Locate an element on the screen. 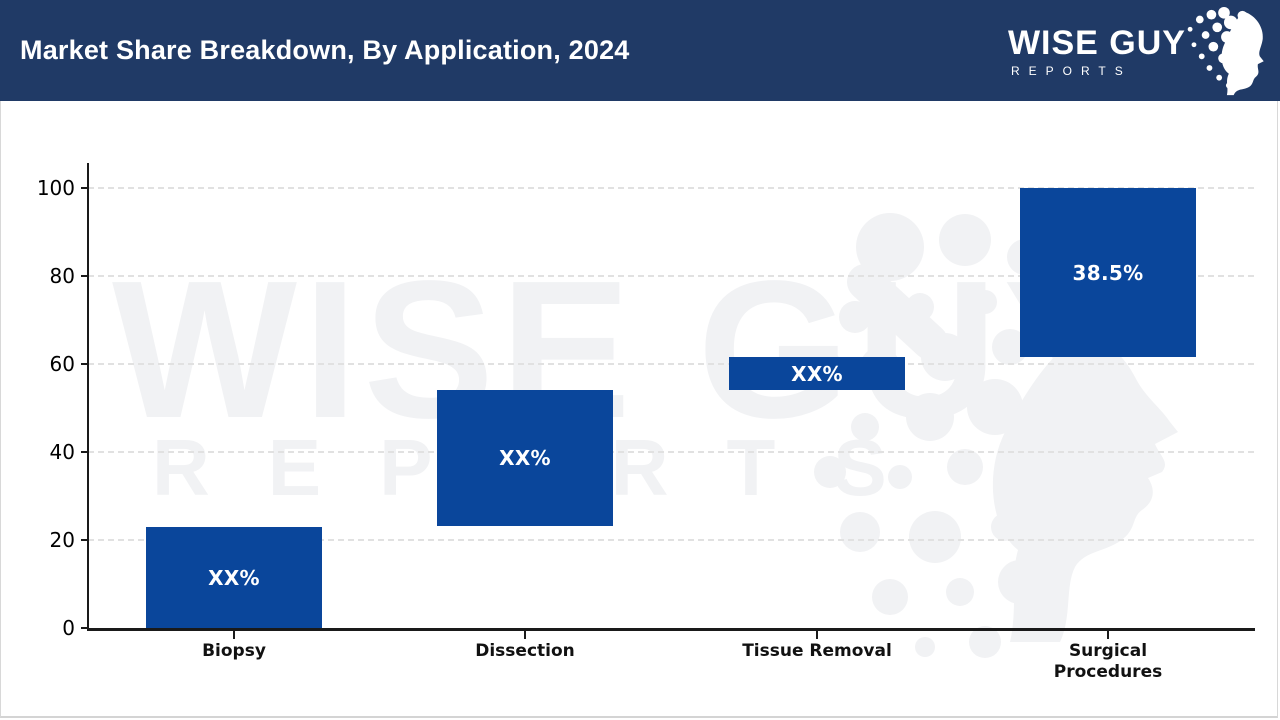  x-category-label: Surgical Procedures is located at coordinates (1108, 662).